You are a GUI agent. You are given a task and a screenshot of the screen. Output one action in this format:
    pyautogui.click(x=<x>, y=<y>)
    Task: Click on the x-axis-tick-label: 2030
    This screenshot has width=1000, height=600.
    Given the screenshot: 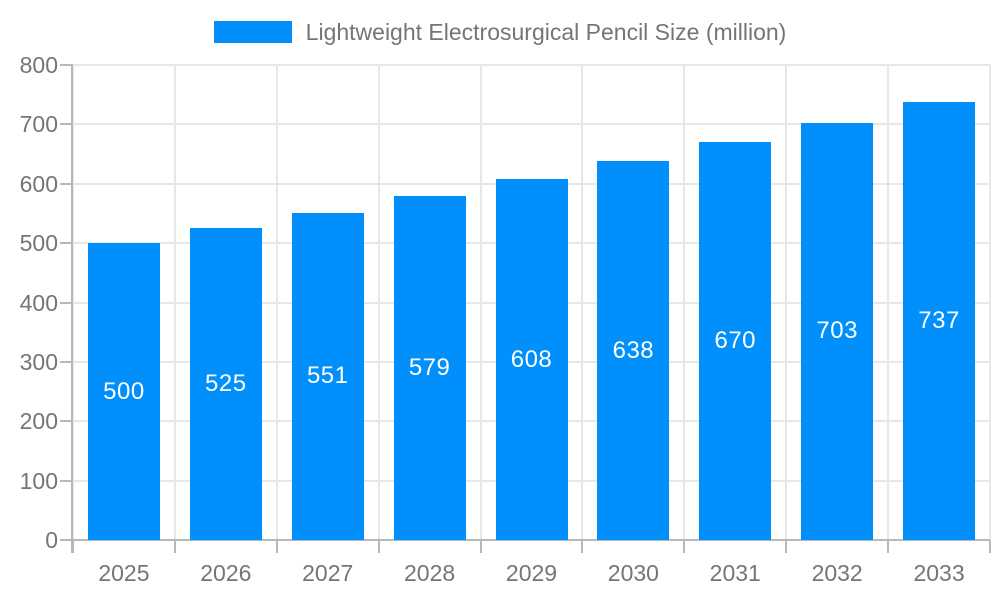 What is the action you would take?
    pyautogui.click(x=633, y=573)
    